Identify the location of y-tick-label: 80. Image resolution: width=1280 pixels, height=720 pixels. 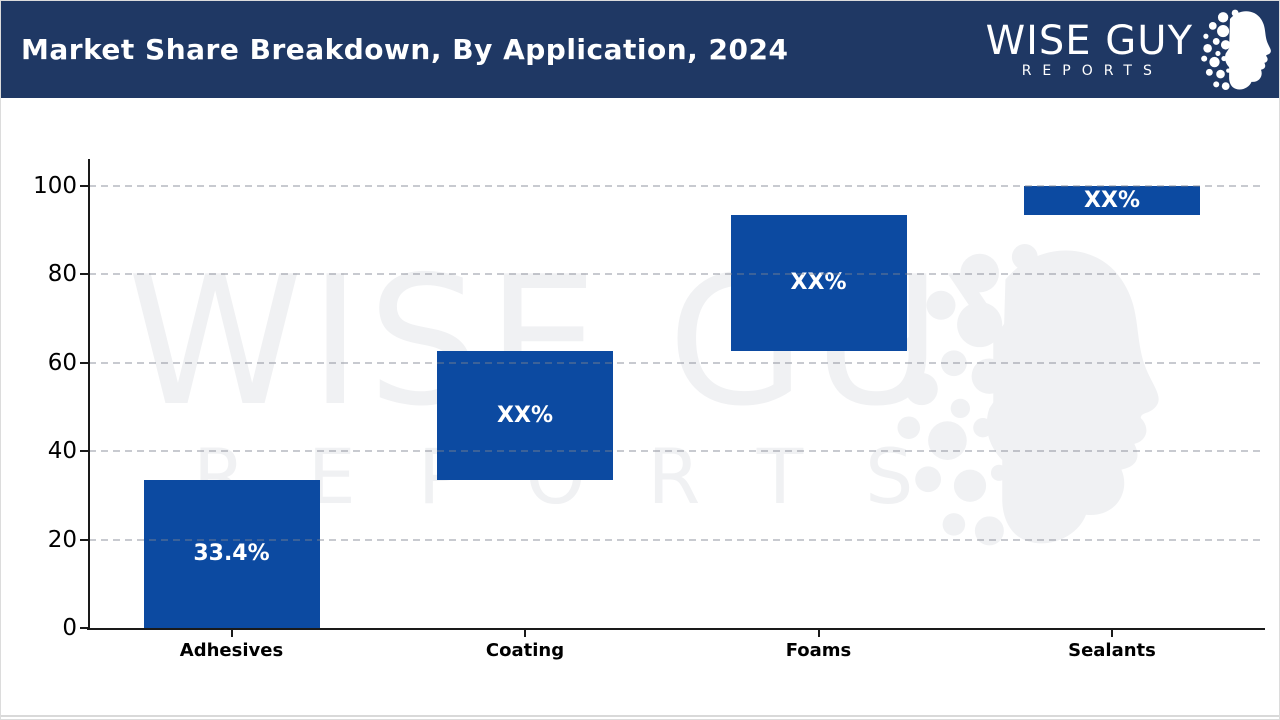
(62, 274).